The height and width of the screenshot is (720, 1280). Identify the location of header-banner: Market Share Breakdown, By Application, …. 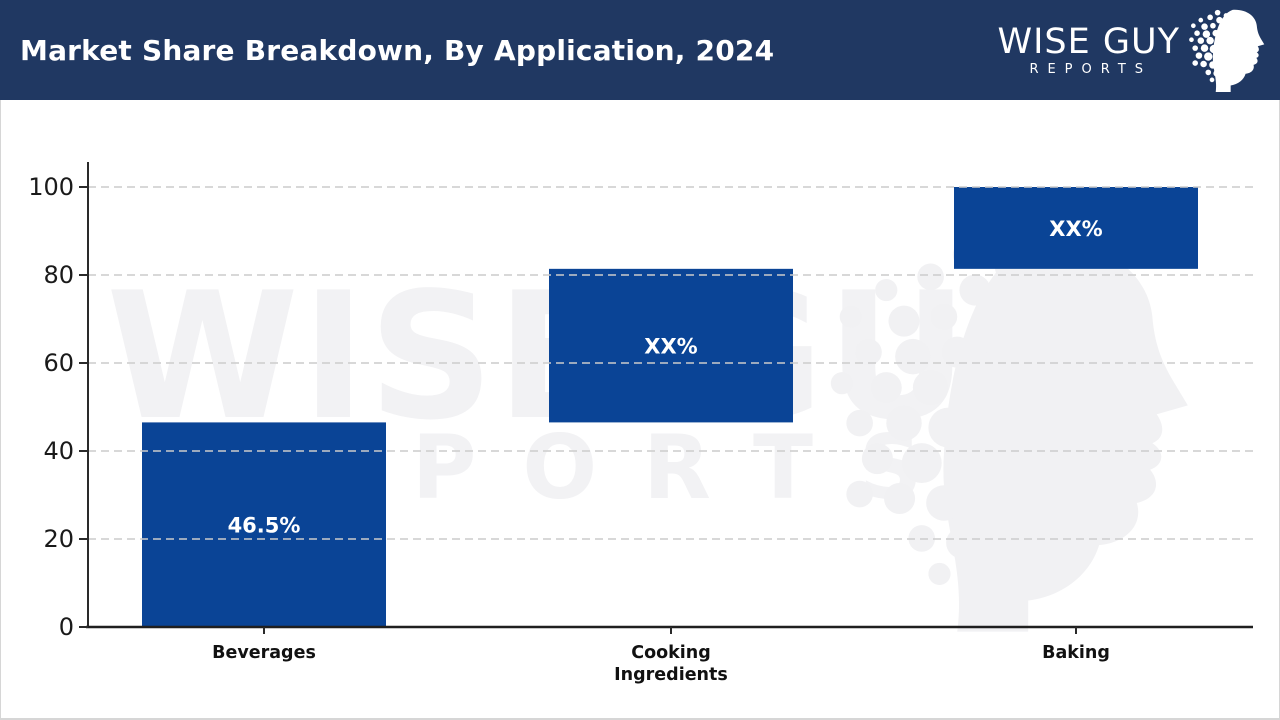
(640, 50).